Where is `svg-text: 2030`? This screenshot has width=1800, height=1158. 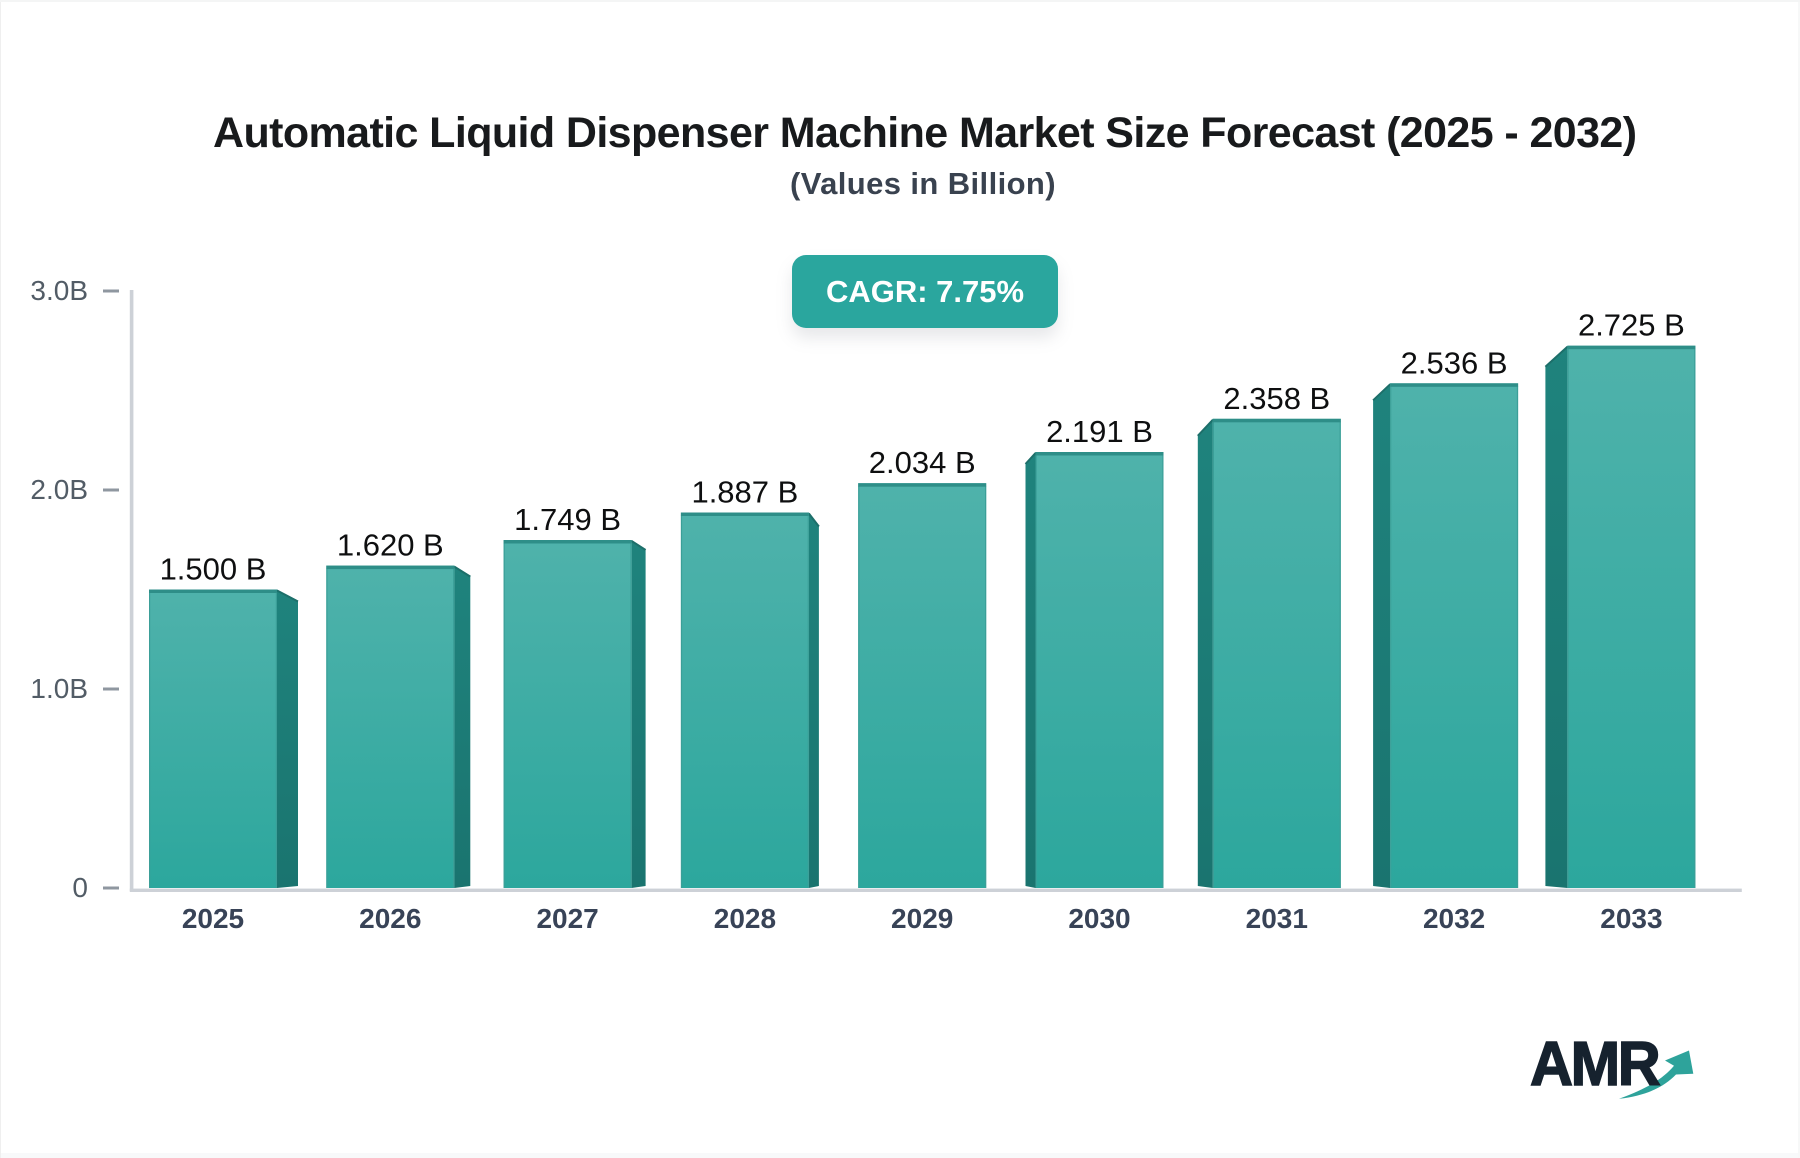 svg-text: 2030 is located at coordinates (1099, 918).